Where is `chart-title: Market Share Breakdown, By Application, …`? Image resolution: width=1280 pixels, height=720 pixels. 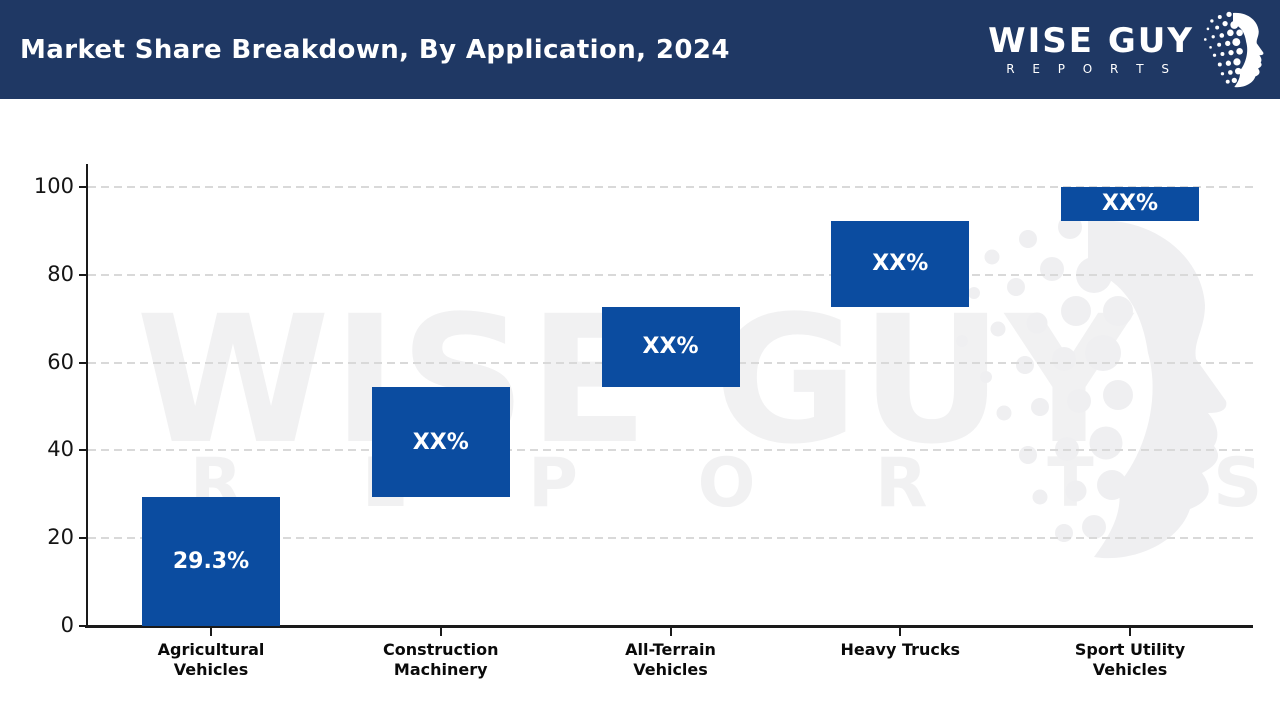 chart-title: Market Share Breakdown, By Application, … is located at coordinates (375, 49).